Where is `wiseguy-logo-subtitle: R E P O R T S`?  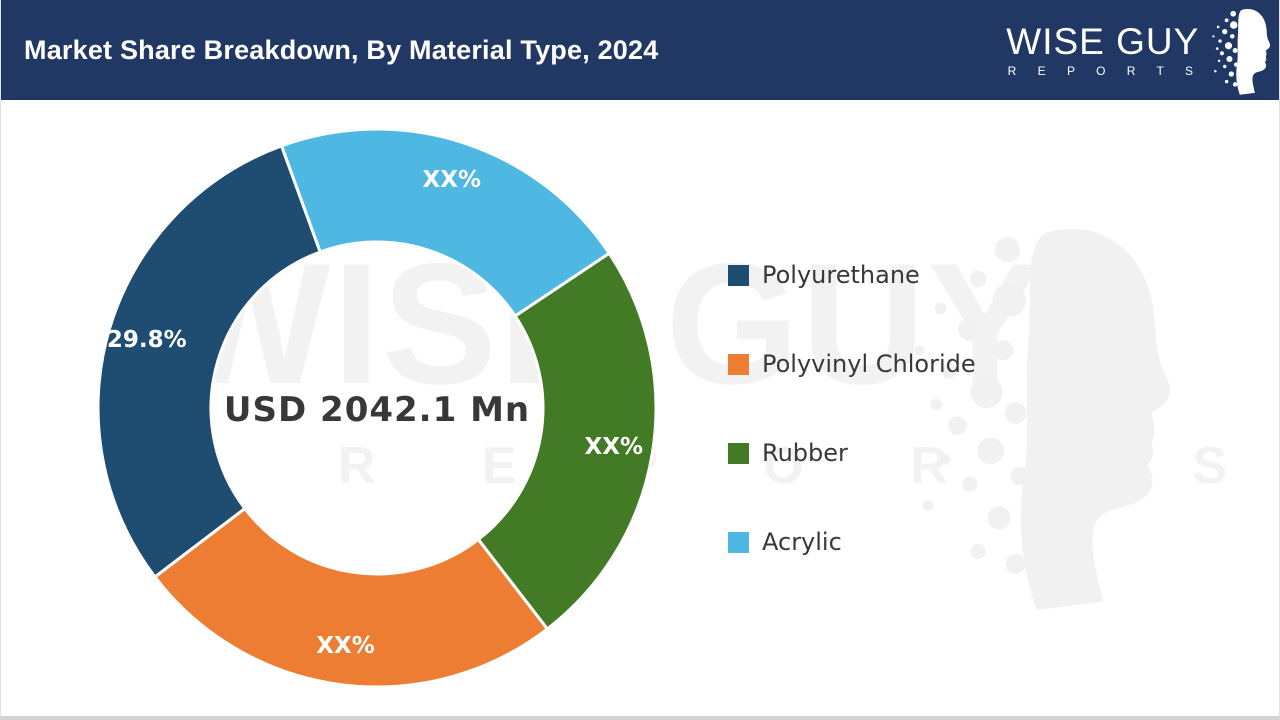 wiseguy-logo-subtitle: R E P O R T S is located at coordinates (1104, 70).